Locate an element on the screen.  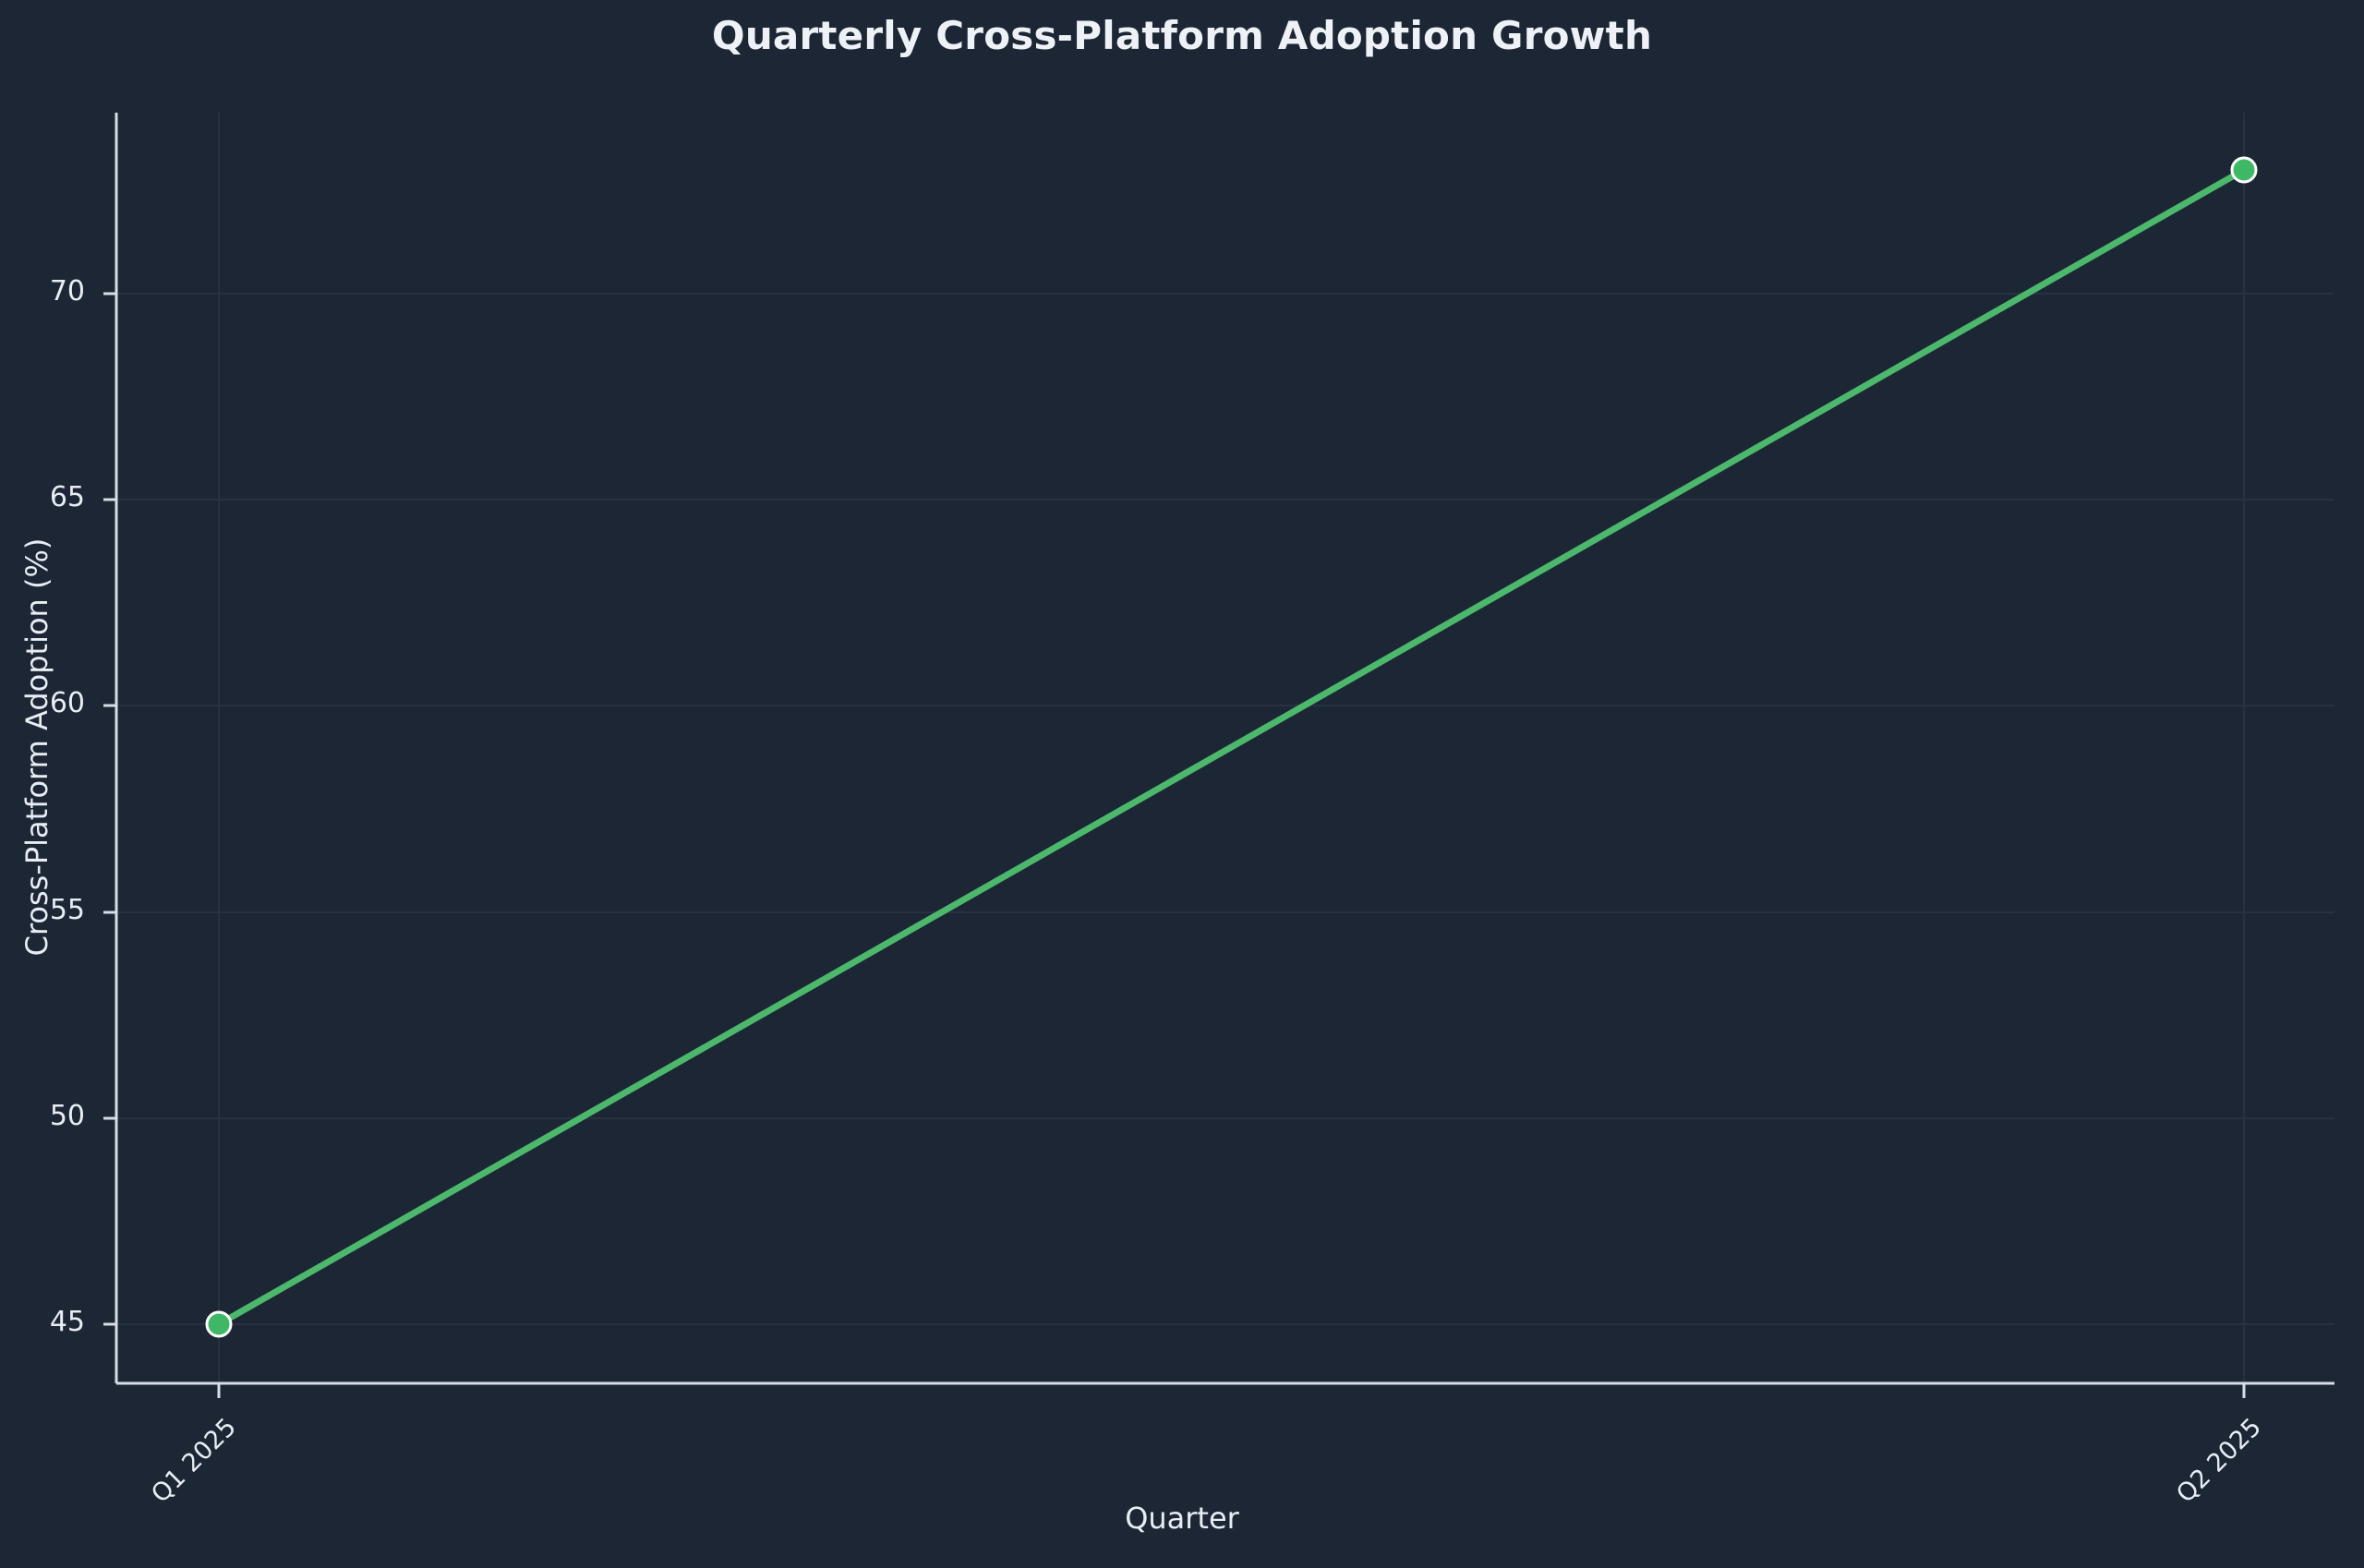
x-tick-marks is located at coordinates (1231, 1390).